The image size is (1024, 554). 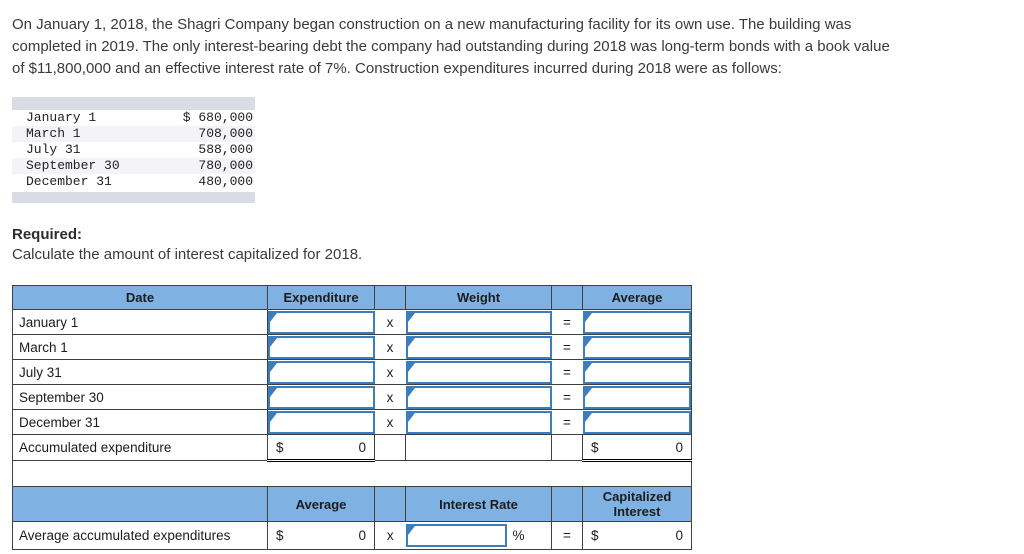 What do you see at coordinates (133, 166) in the screenshot?
I see `schedule-row: September 30 780,000` at bounding box center [133, 166].